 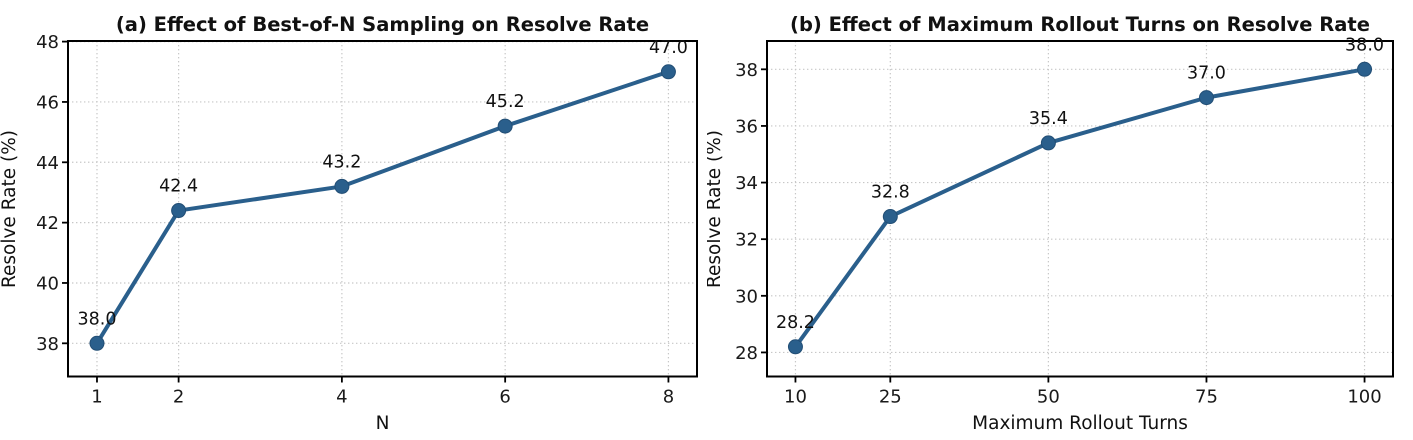 What do you see at coordinates (746, 183) in the screenshot?
I see `y-tick-label: 34` at bounding box center [746, 183].